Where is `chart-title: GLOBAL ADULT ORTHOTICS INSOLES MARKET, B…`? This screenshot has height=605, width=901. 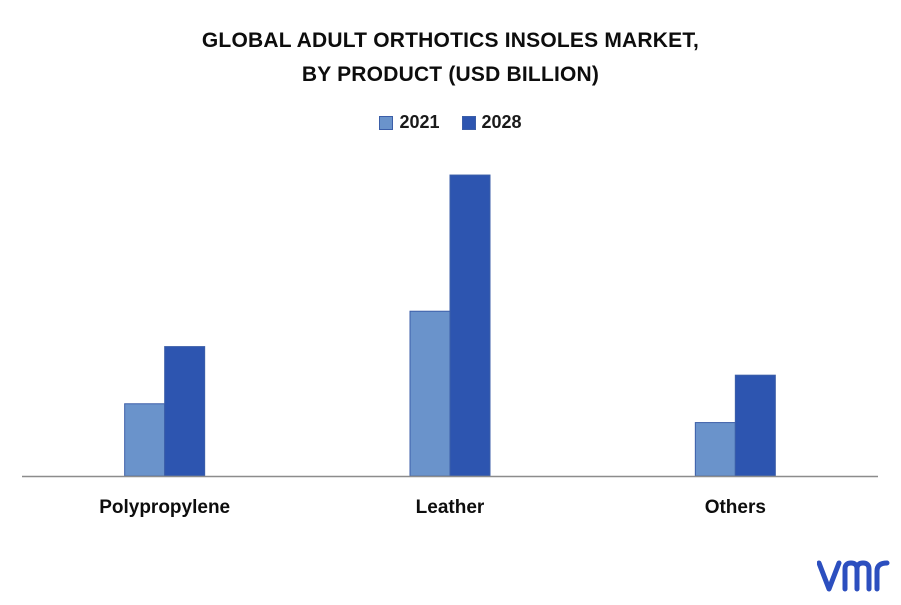
chart-title: GLOBAL ADULT ORTHOTICS INSOLES MARKET, B… is located at coordinates (450, 58).